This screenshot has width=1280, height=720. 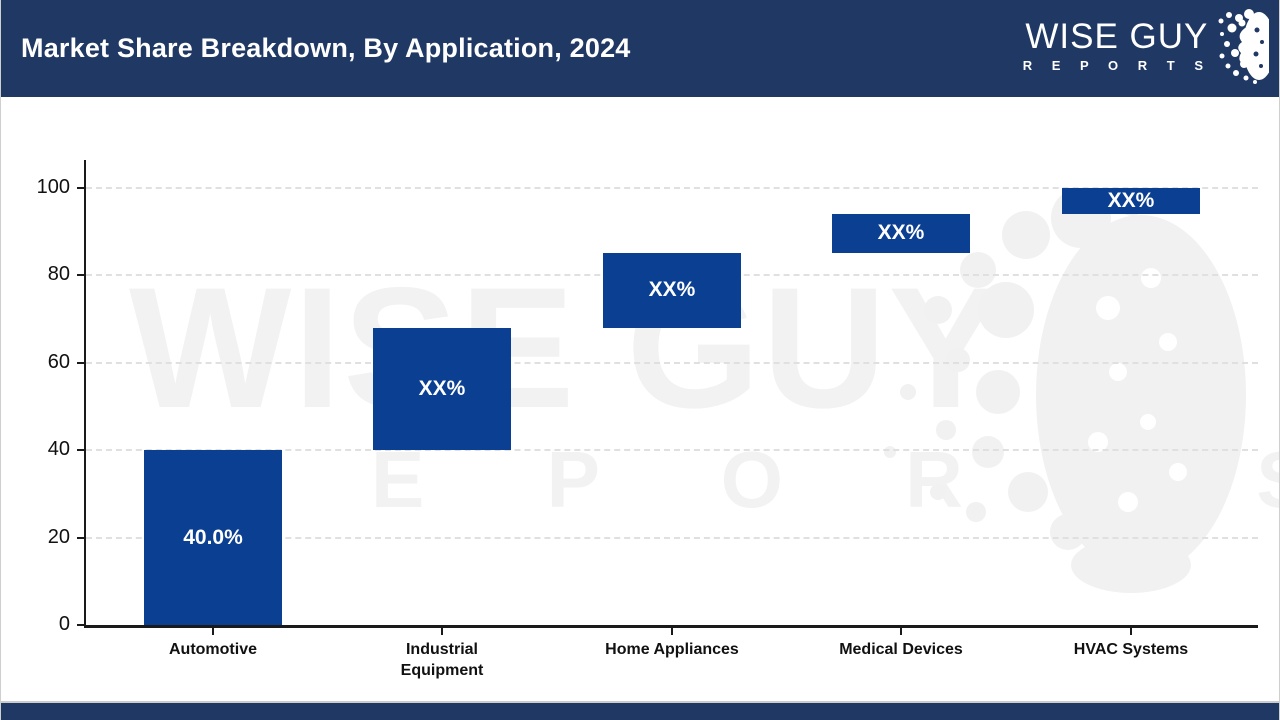 I want to click on bar-automotive: 40.0%, so click(x=213, y=537).